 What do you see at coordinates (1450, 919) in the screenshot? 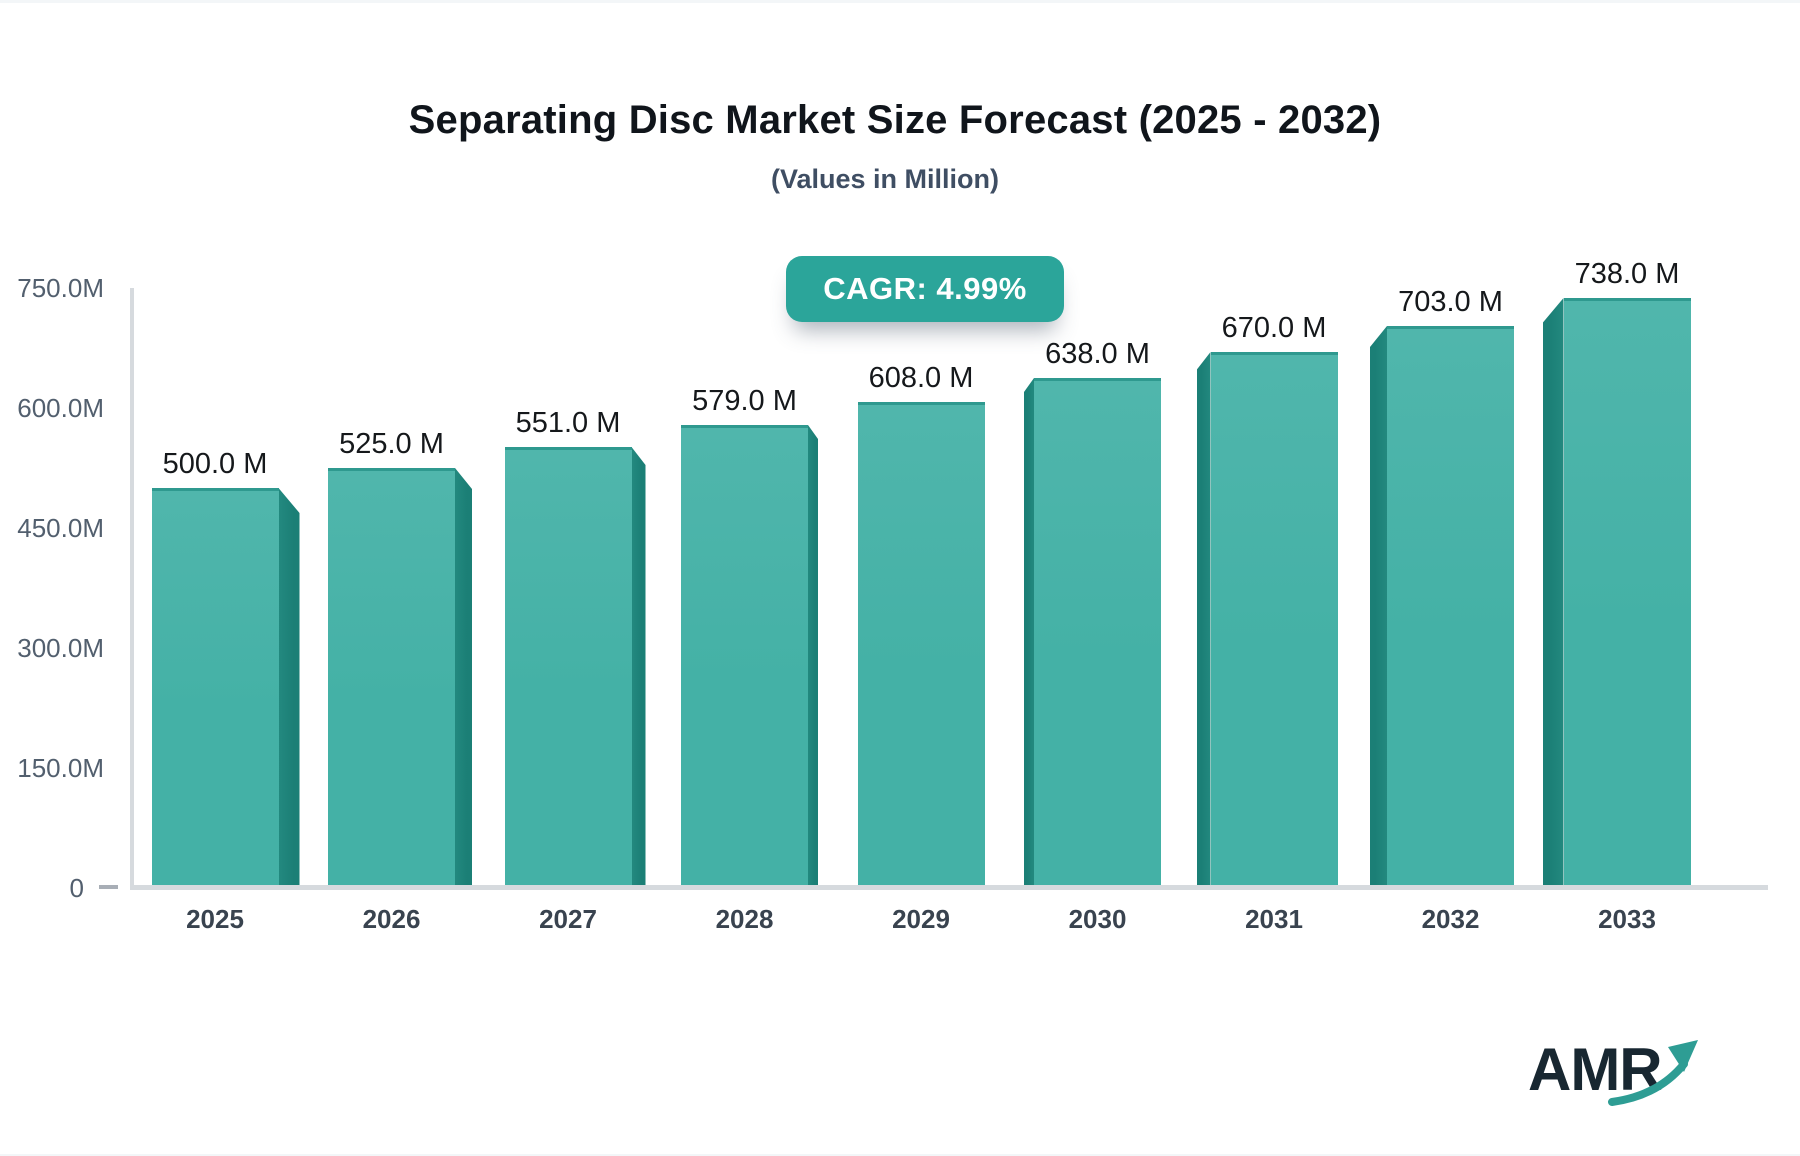
I see `x-axis-label-2032: 2032` at bounding box center [1450, 919].